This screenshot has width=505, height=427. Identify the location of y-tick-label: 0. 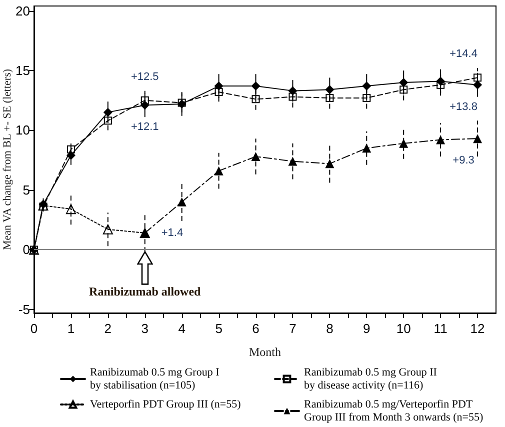
(26, 250).